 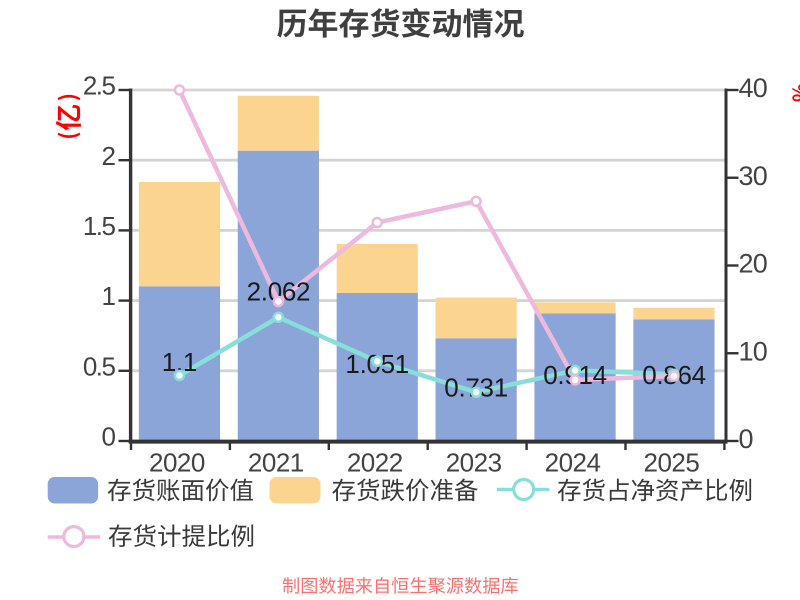 I want to click on svg-text: 10, so click(x=753, y=351).